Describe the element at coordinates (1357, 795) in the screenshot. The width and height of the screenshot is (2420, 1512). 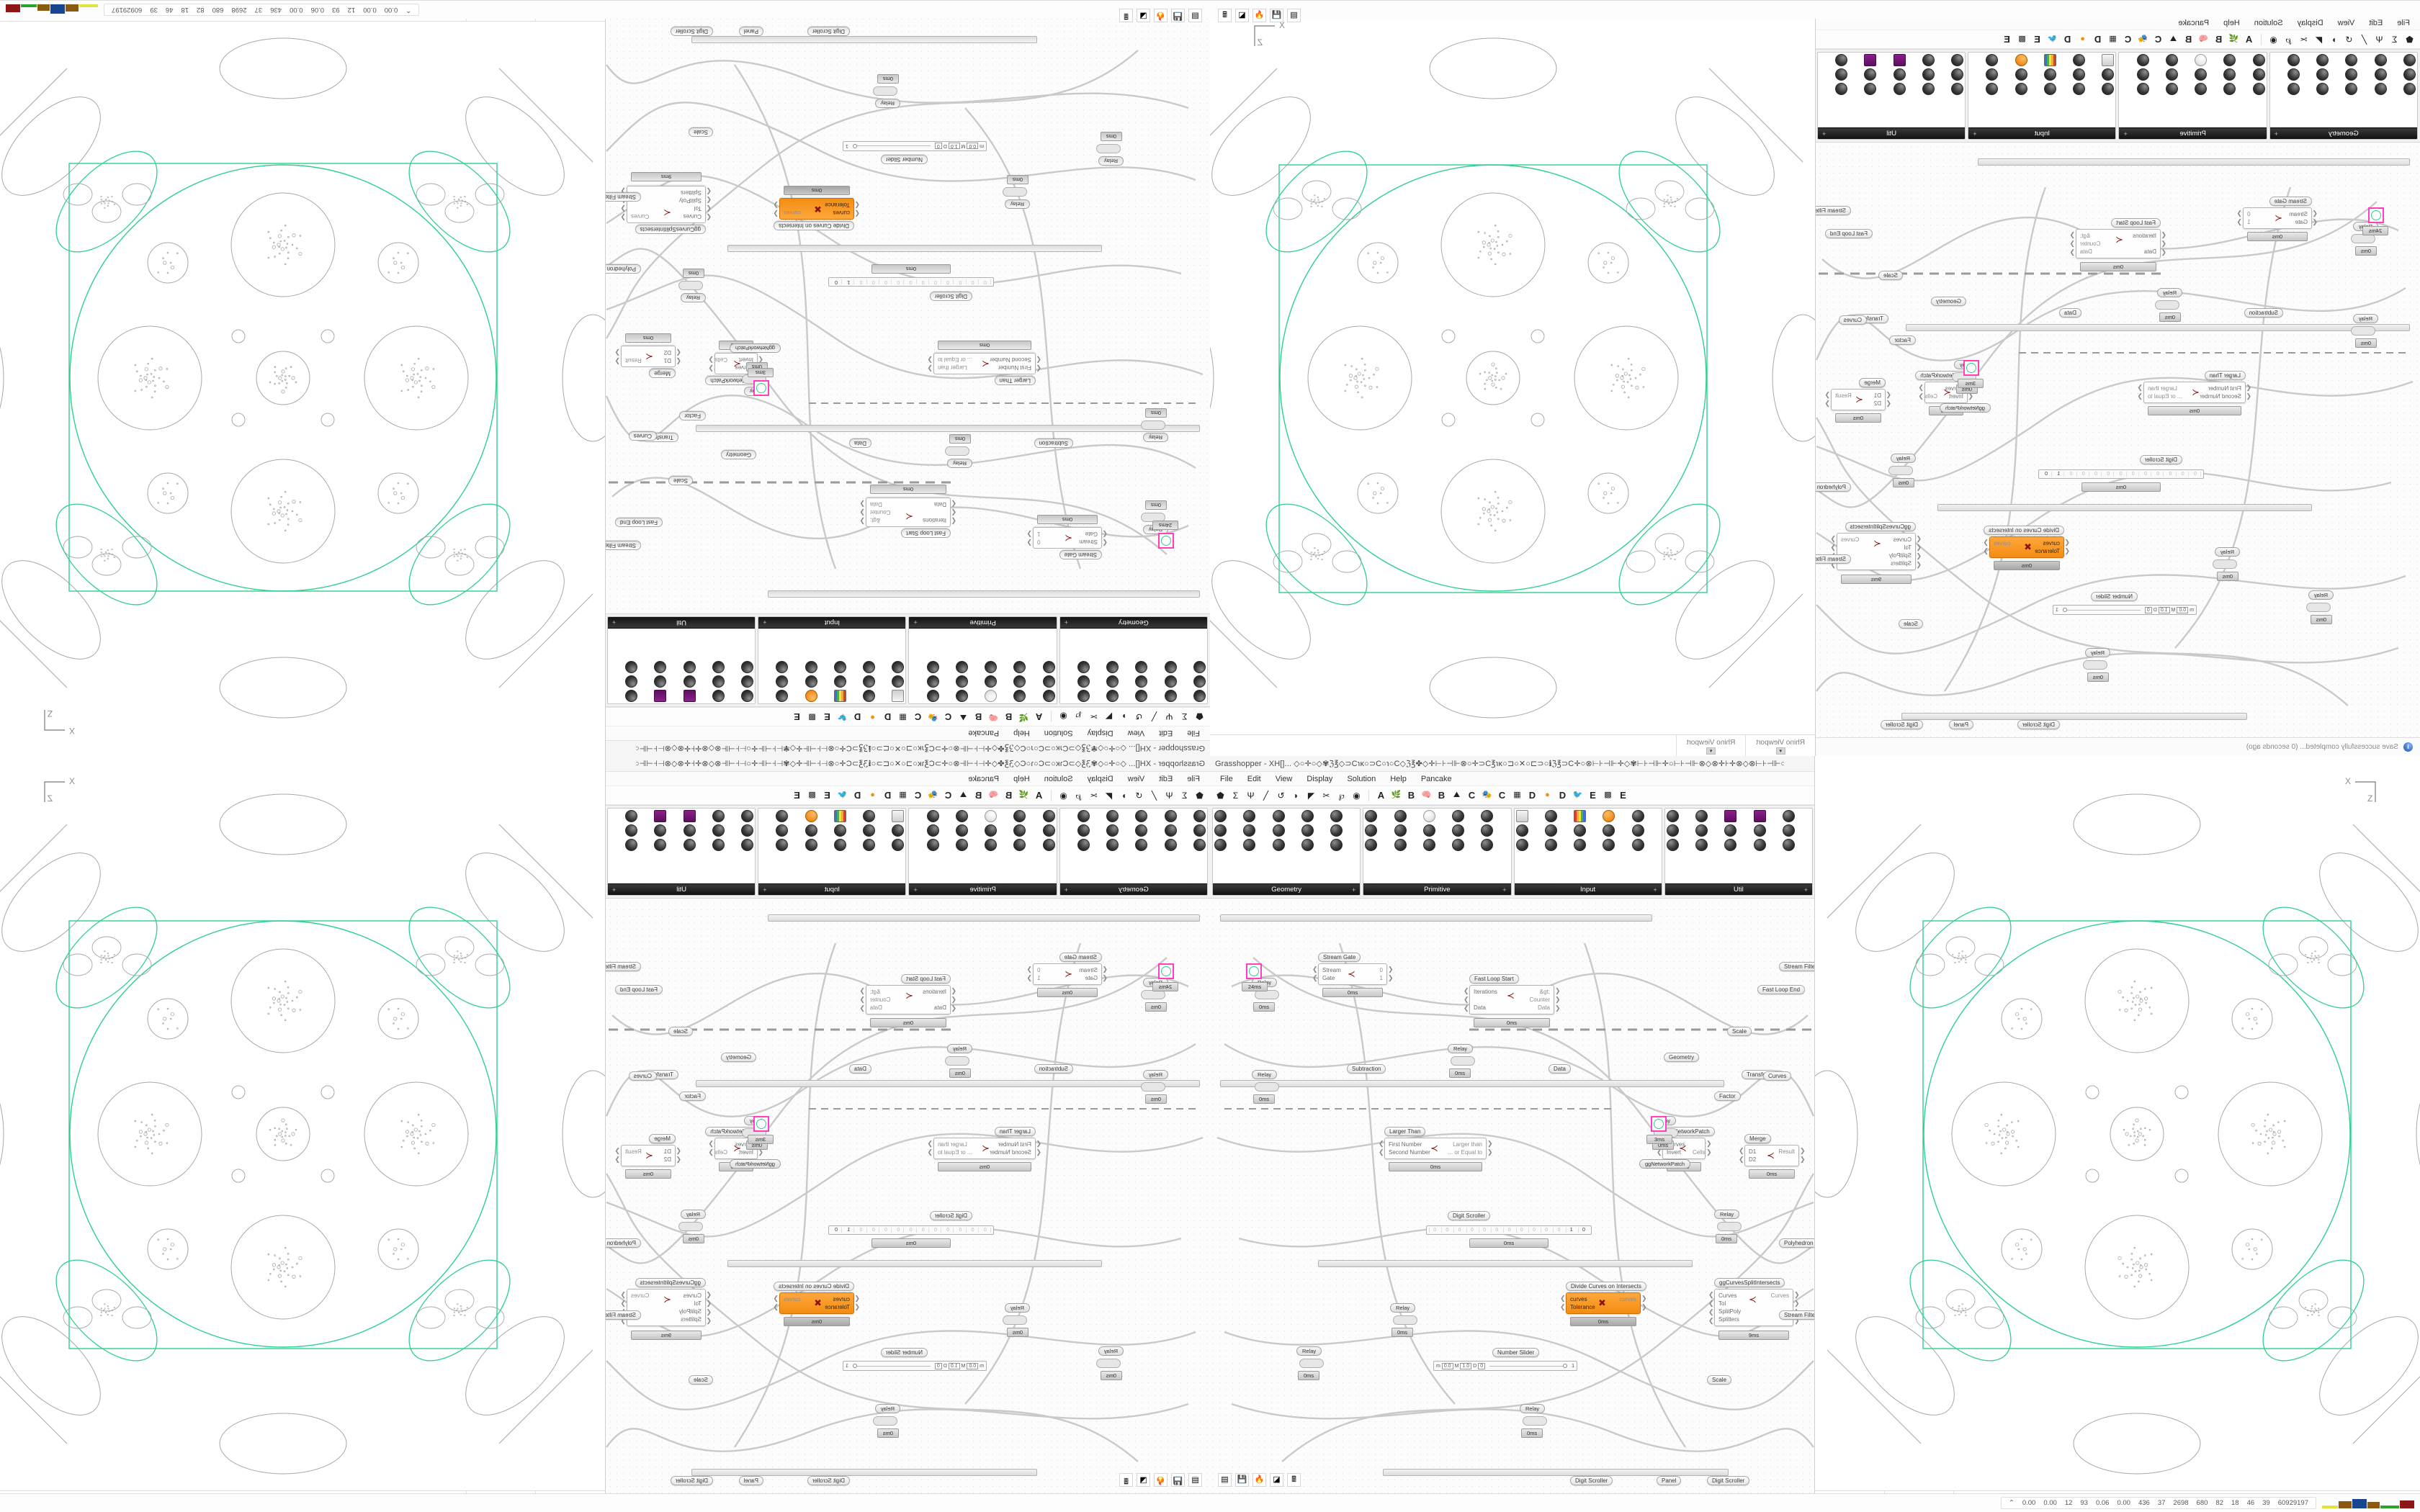
I see `eye-icon: ◉` at that location.